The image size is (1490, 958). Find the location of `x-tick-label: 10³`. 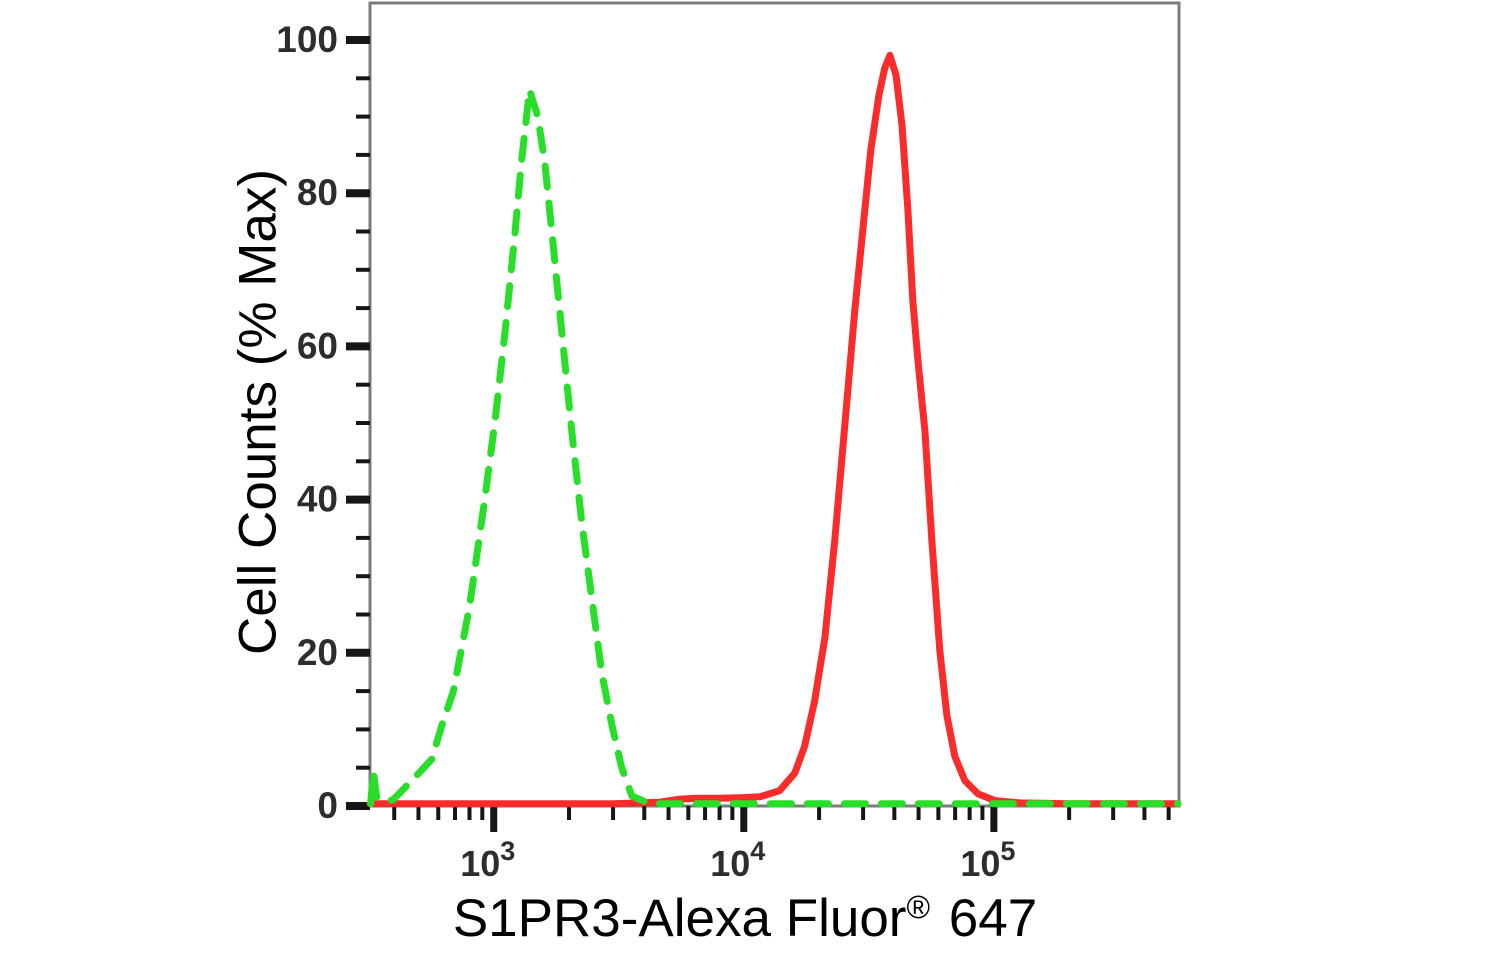

x-tick-label: 10³ is located at coordinates (487, 860).